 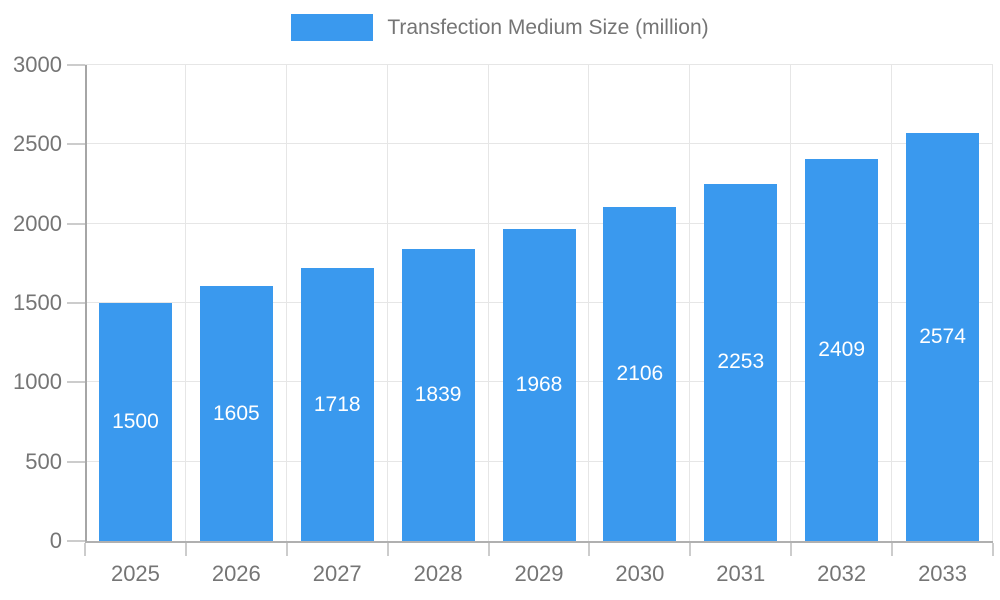 What do you see at coordinates (548, 27) in the screenshot?
I see `legend-label: Transfection Medium Size (million)` at bounding box center [548, 27].